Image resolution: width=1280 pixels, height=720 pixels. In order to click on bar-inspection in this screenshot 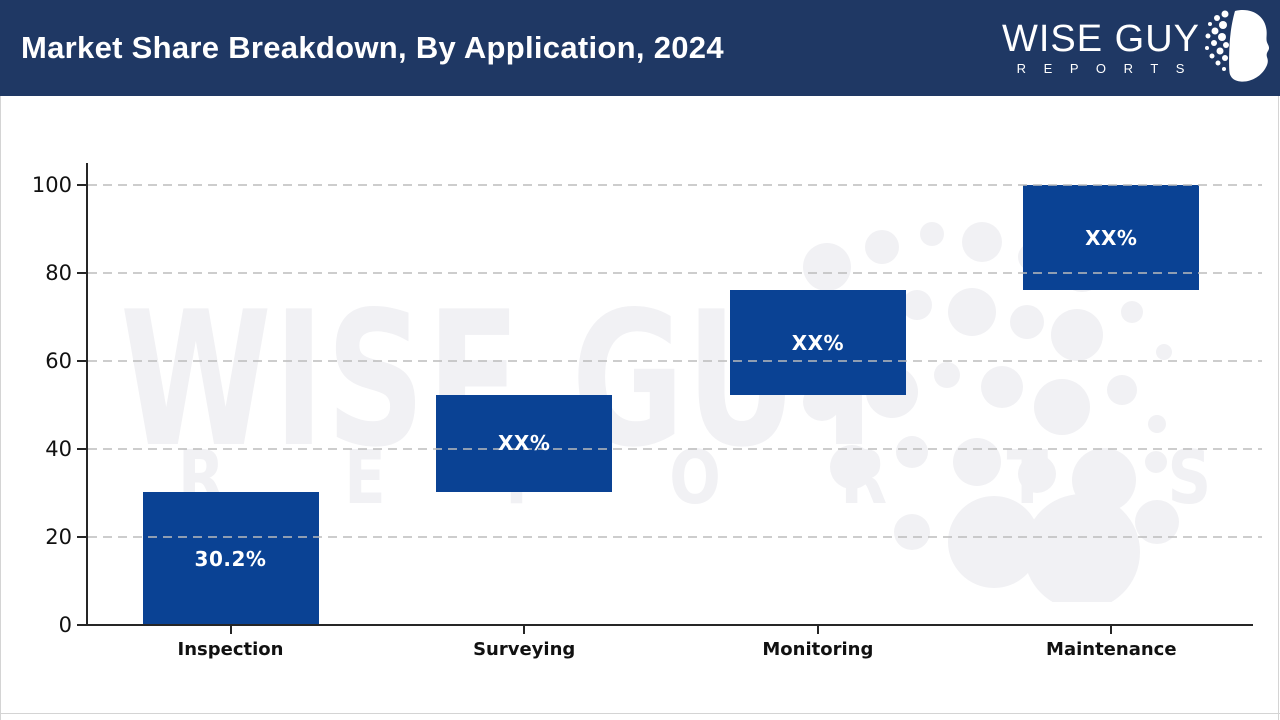, I will do `click(230, 558)`.